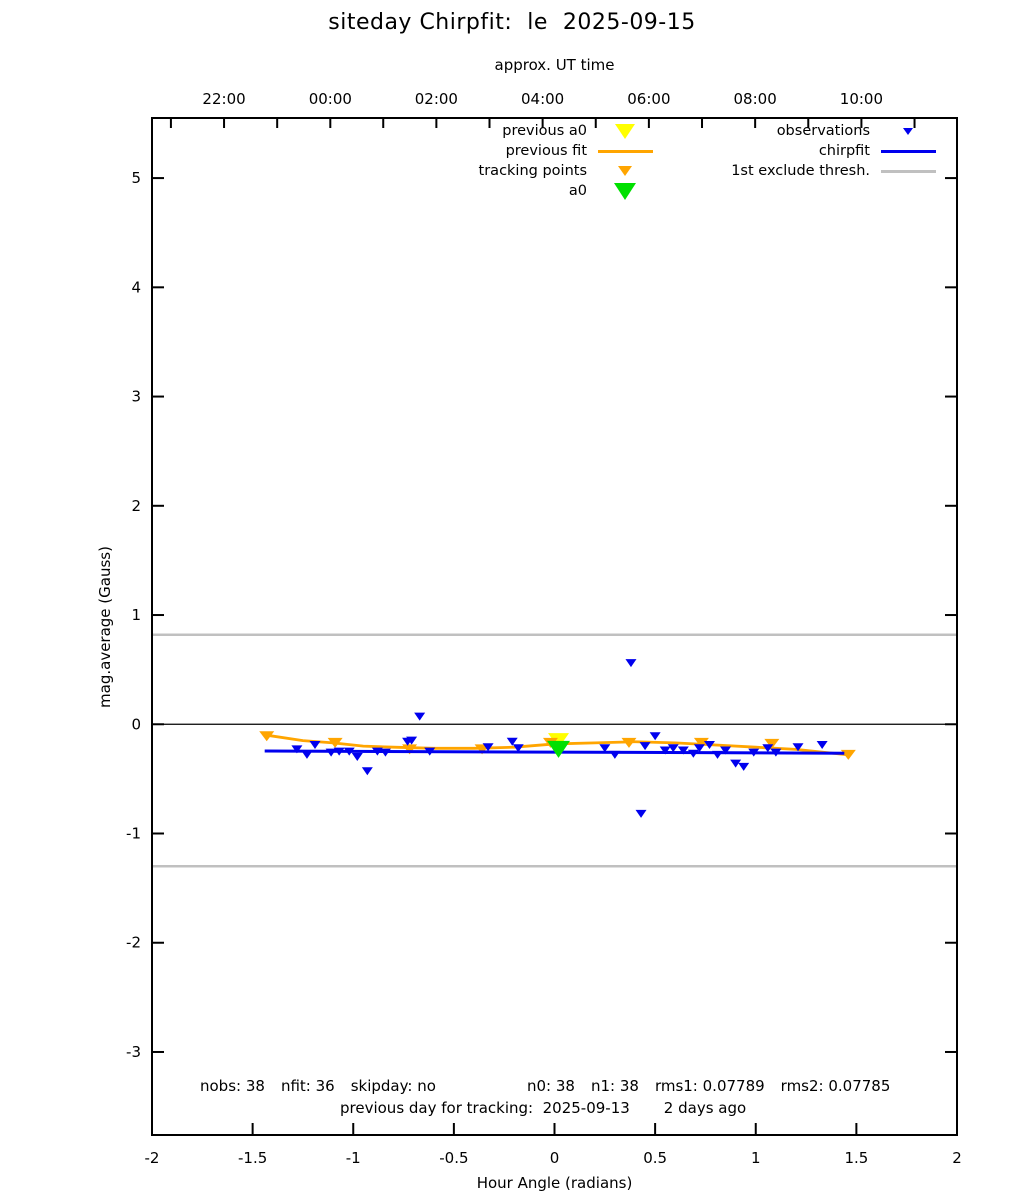 This screenshot has width=1024, height=1200. Describe the element at coordinates (709, 1086) in the screenshot. I see `stat-item: rms1: 0.07789` at that location.